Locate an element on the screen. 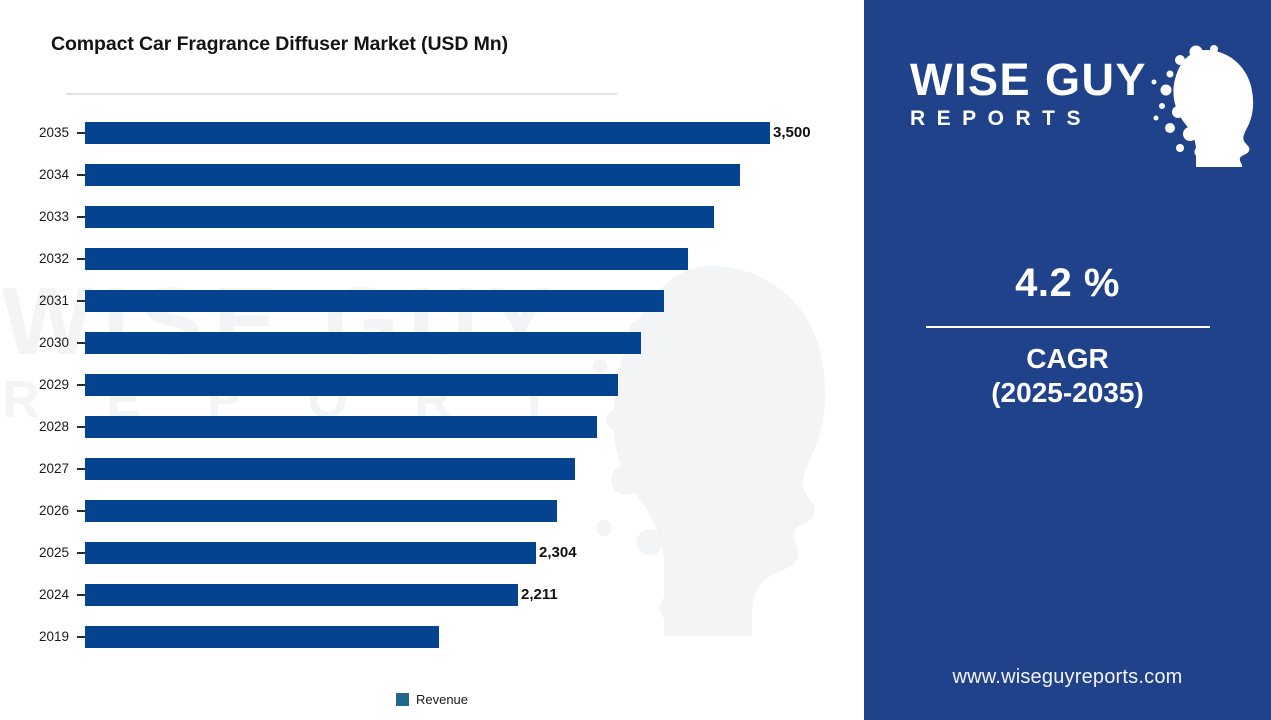 This screenshot has width=1271, height=720. bar-category-label: 2035 is located at coordinates (53, 132).